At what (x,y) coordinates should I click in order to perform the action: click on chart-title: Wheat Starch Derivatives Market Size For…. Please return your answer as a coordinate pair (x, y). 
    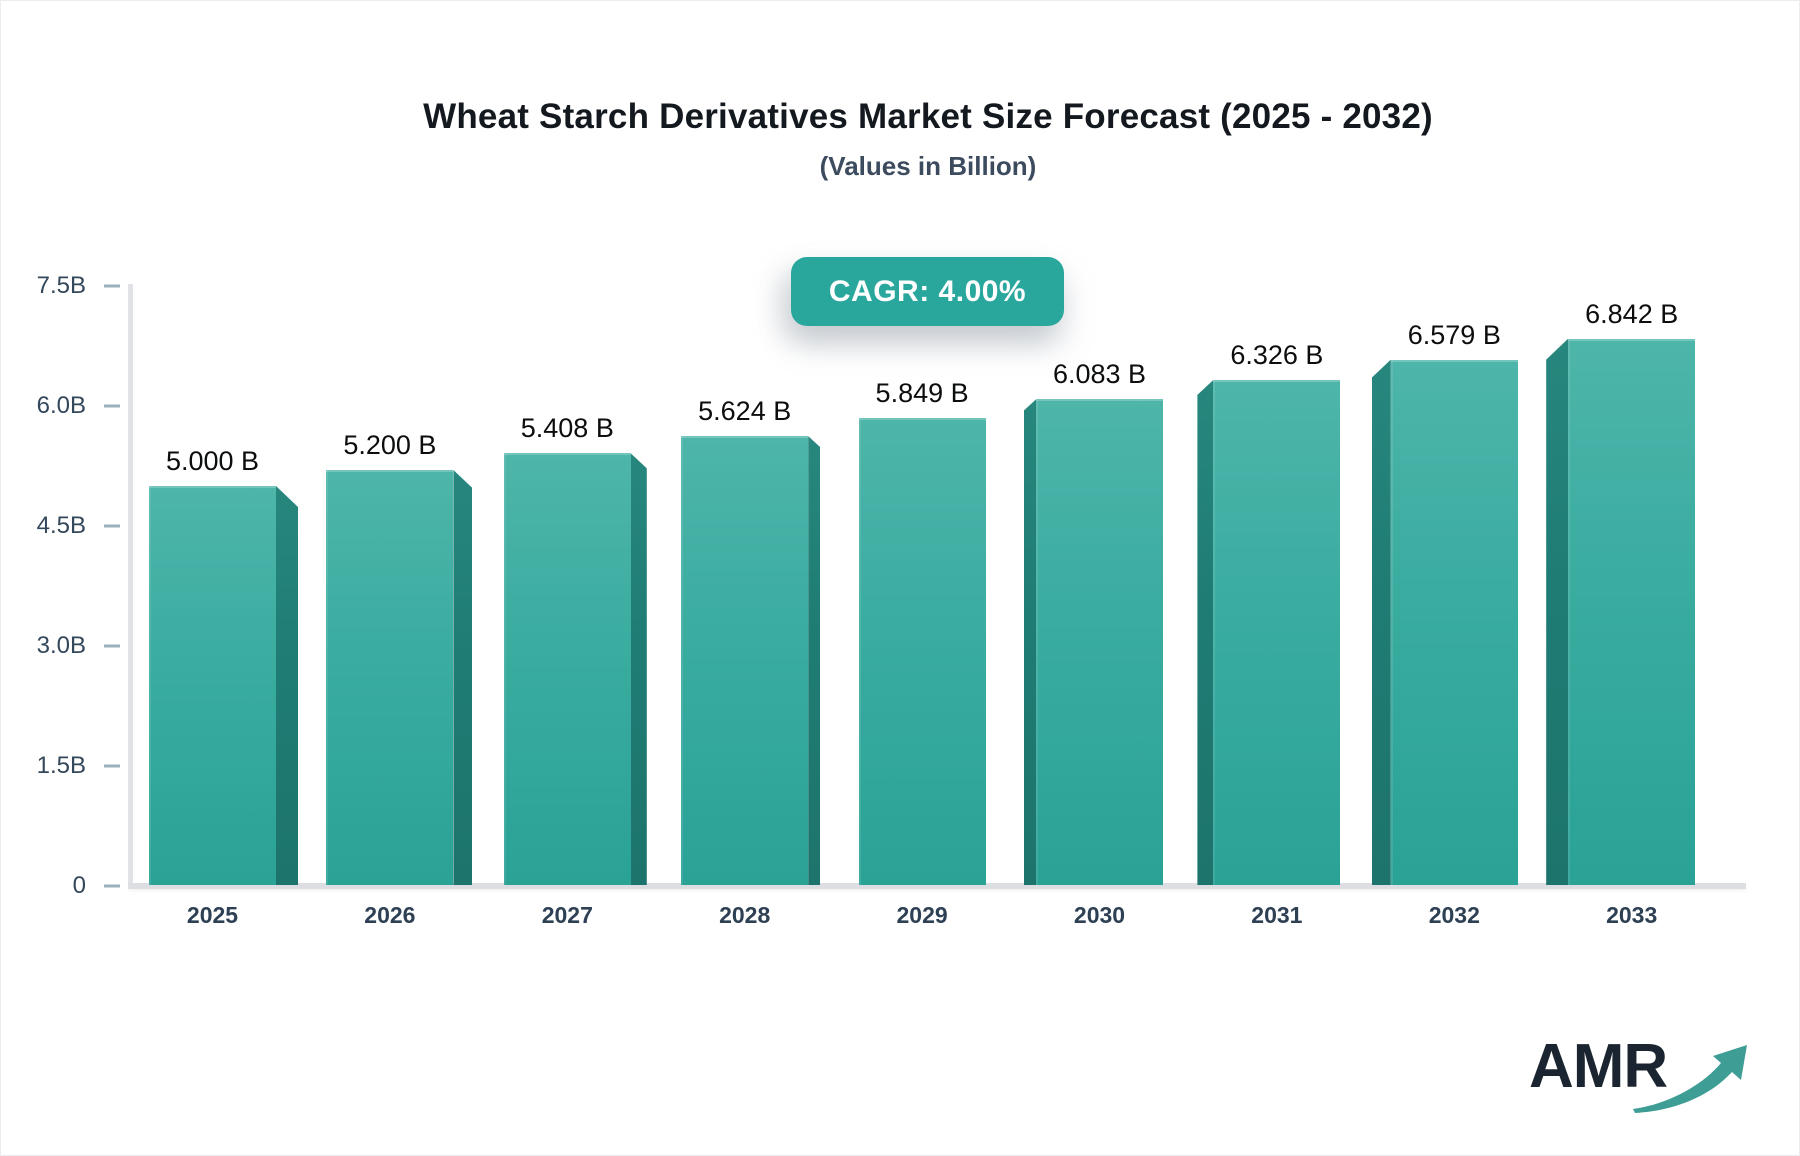
    Looking at the image, I should click on (928, 116).